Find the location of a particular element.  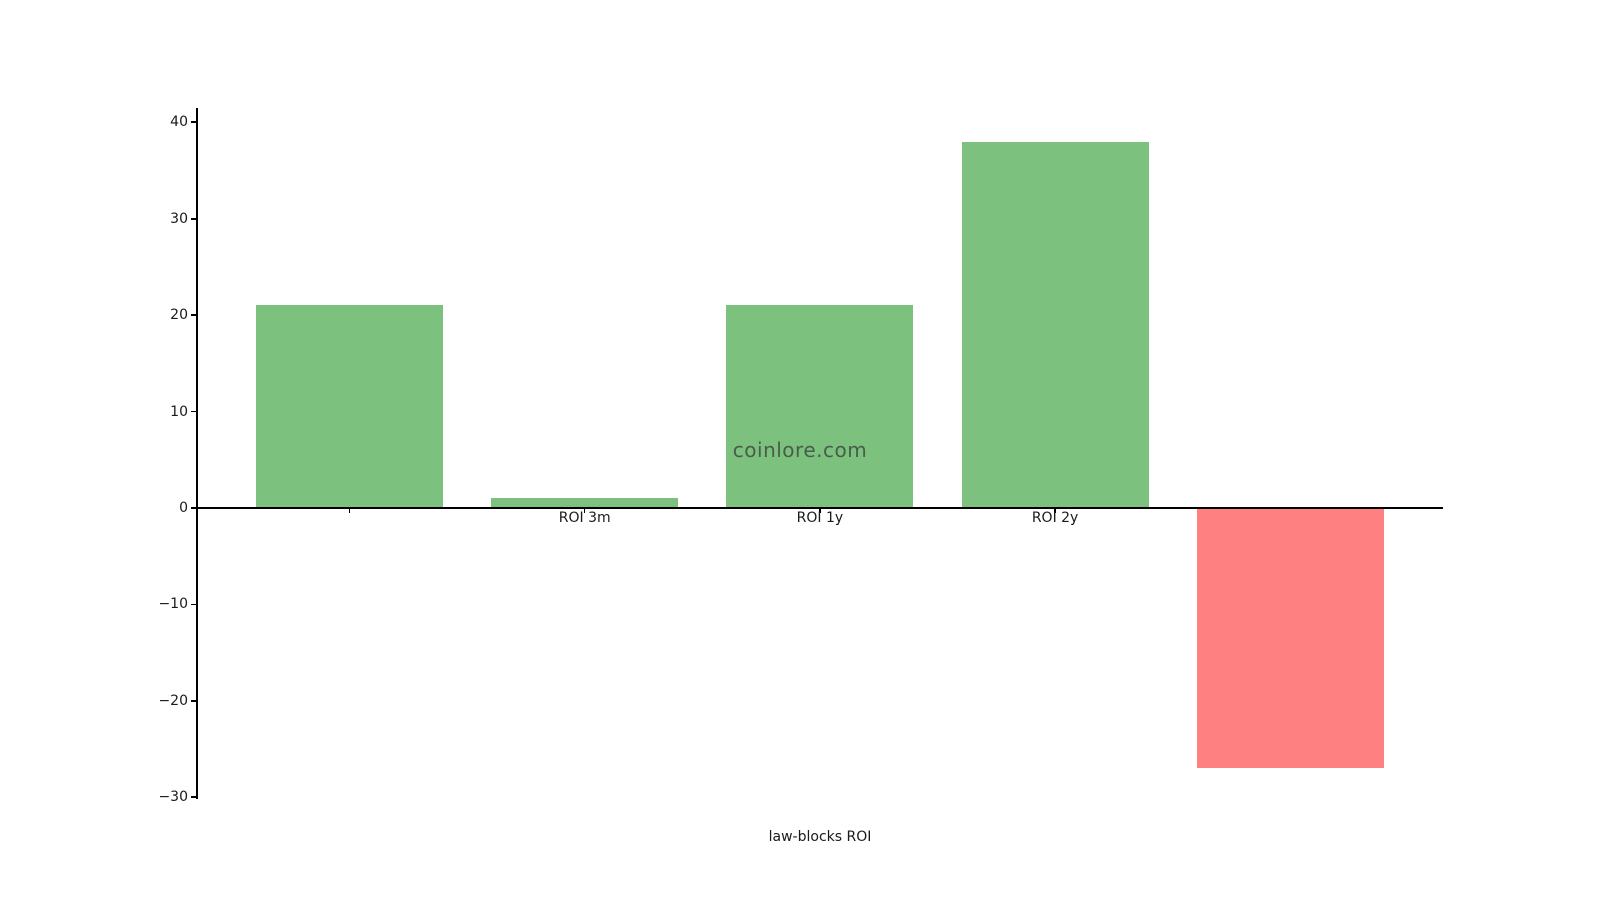

y-tick-label: 0 is located at coordinates (183, 508).